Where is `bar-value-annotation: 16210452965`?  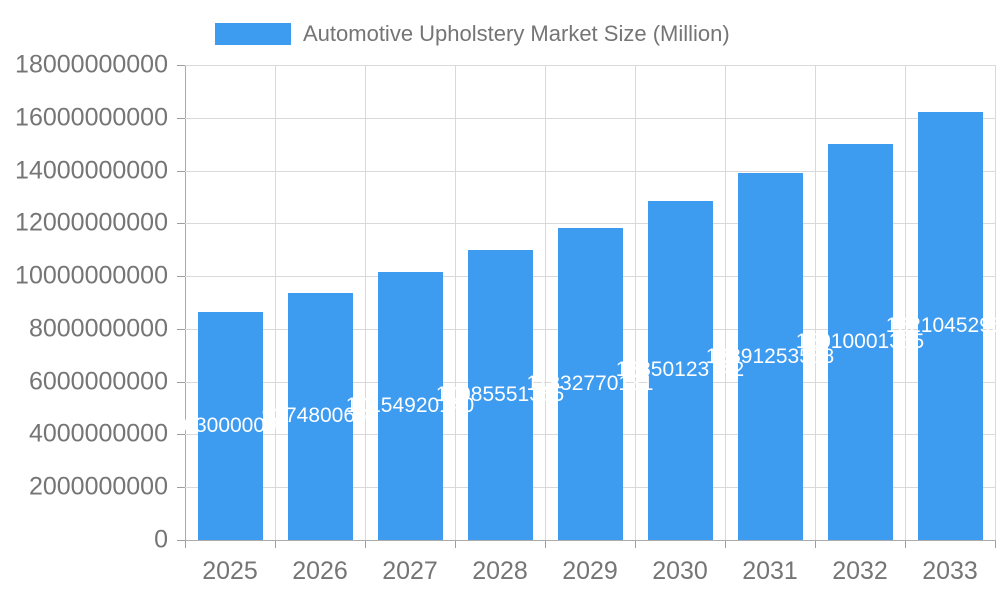
bar-value-annotation: 16210452965 is located at coordinates (942, 326).